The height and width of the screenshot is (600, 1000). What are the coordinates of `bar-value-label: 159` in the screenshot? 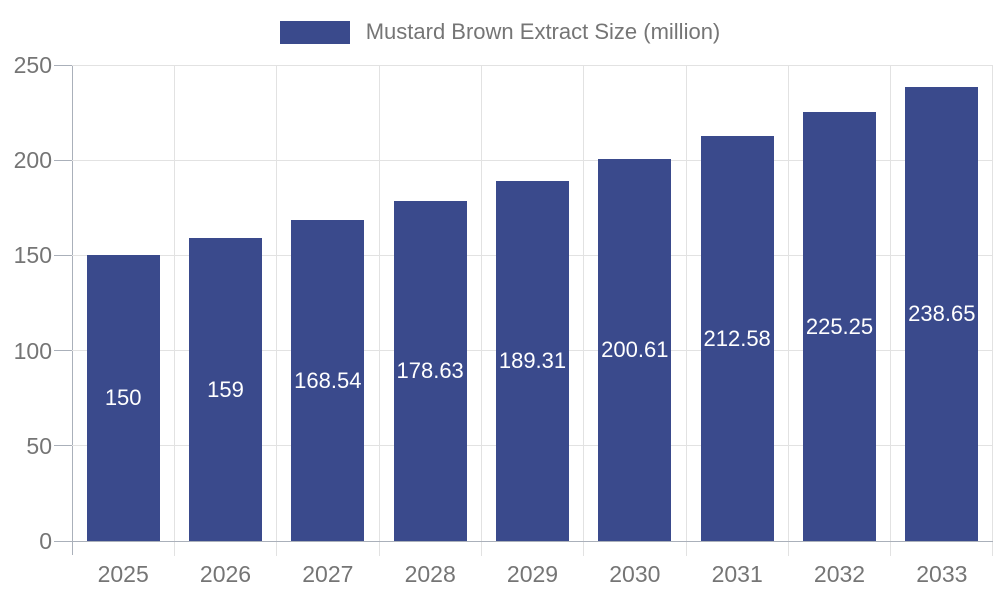 It's located at (225, 389).